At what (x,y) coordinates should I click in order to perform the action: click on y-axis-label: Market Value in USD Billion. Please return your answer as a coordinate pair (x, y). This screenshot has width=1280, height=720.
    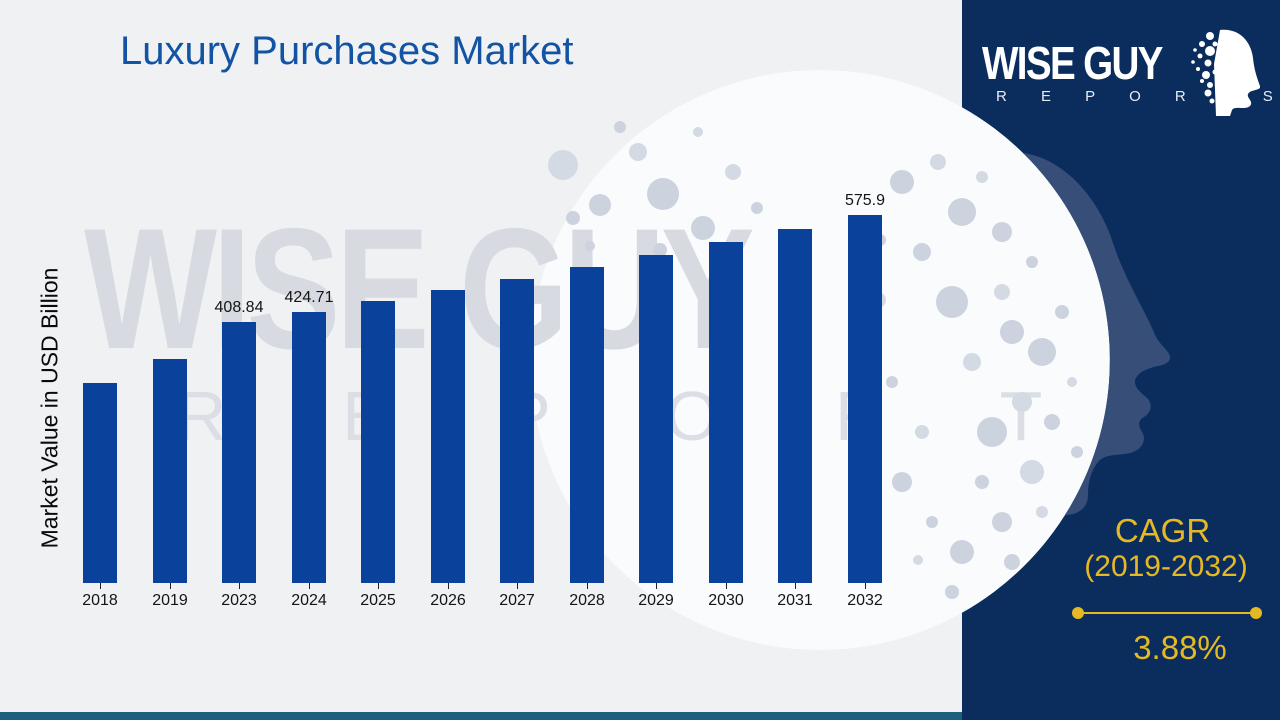
    Looking at the image, I should click on (49, 408).